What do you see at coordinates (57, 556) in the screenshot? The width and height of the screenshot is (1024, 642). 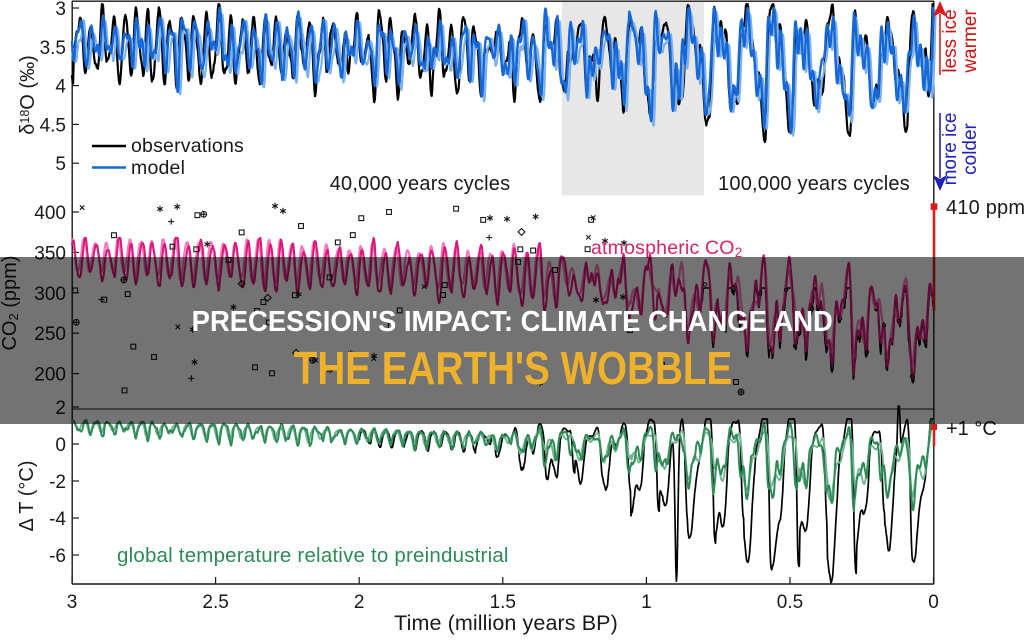 I see `svg-text: -6` at bounding box center [57, 556].